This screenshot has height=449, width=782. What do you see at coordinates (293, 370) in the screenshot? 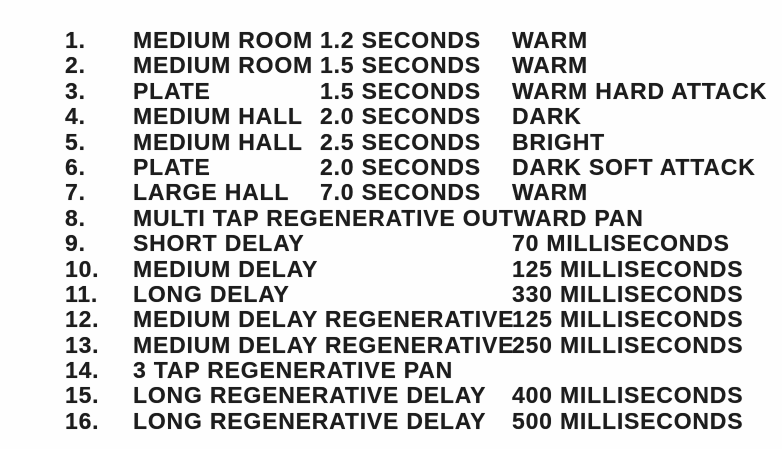
I see `preset-name: 3 TAP REGENERATIVE PAN` at bounding box center [293, 370].